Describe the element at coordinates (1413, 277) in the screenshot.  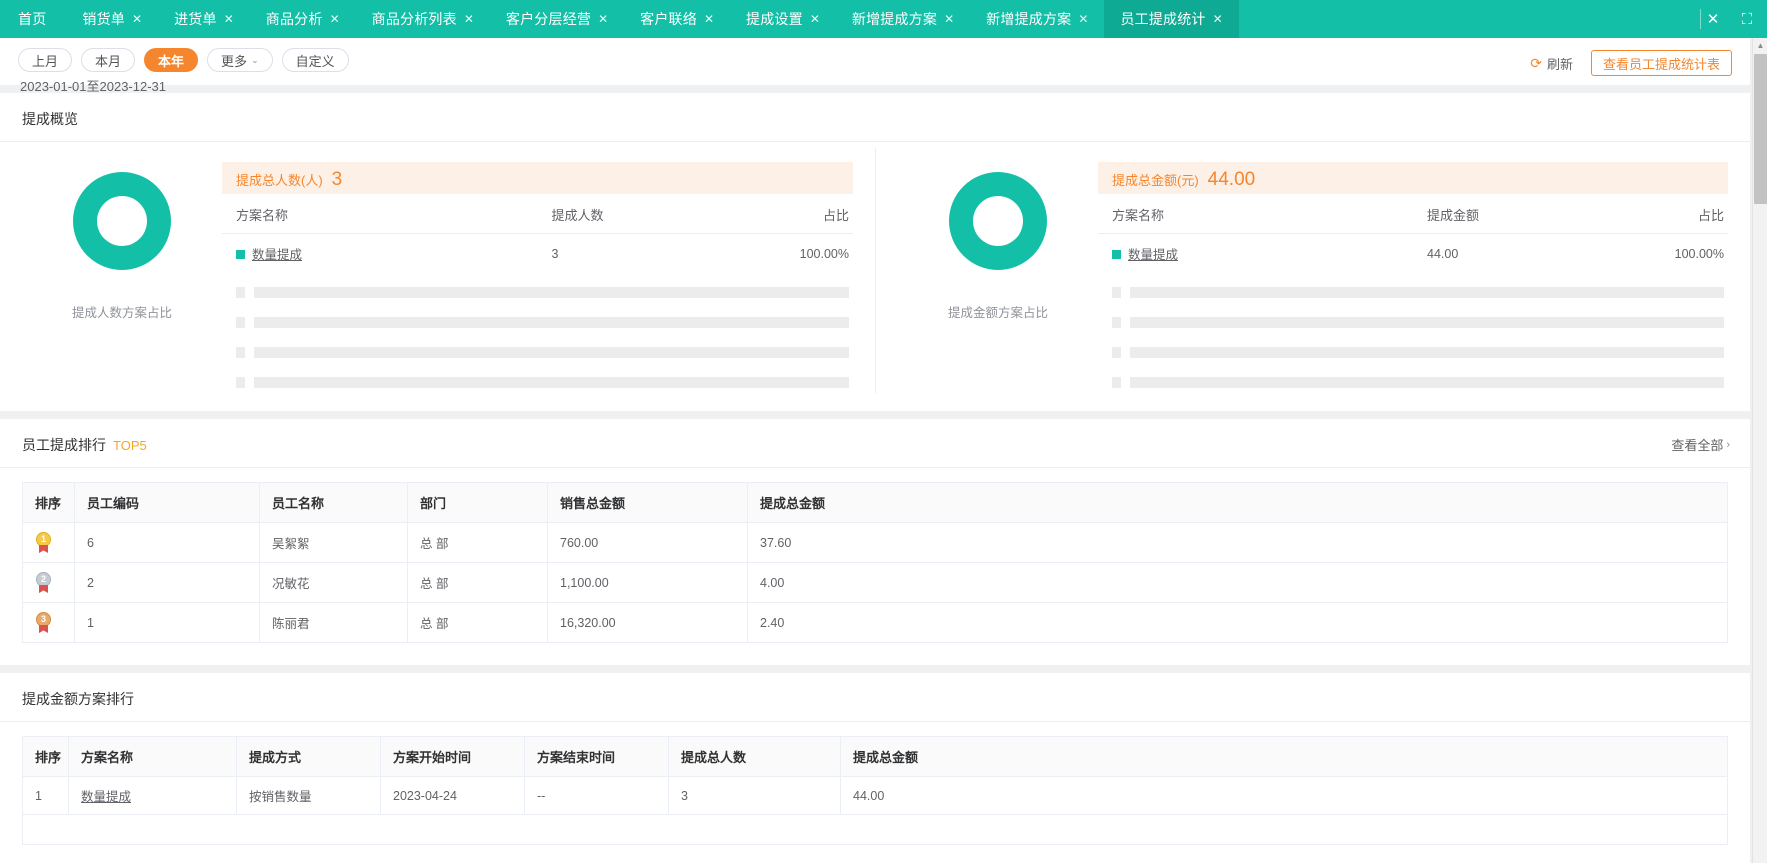
I see `amount-summary: 提成总金额(元) 44.00 方案名称 提成金额 占比` at that location.